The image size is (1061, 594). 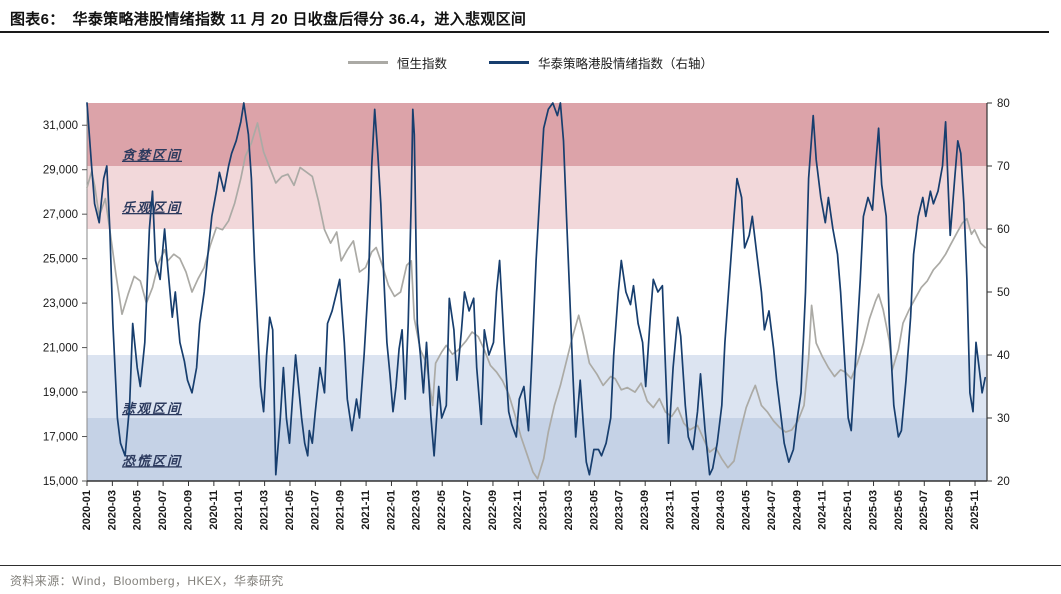 I want to click on x-tick-label-22: 2023-09, so click(x=645, y=510).